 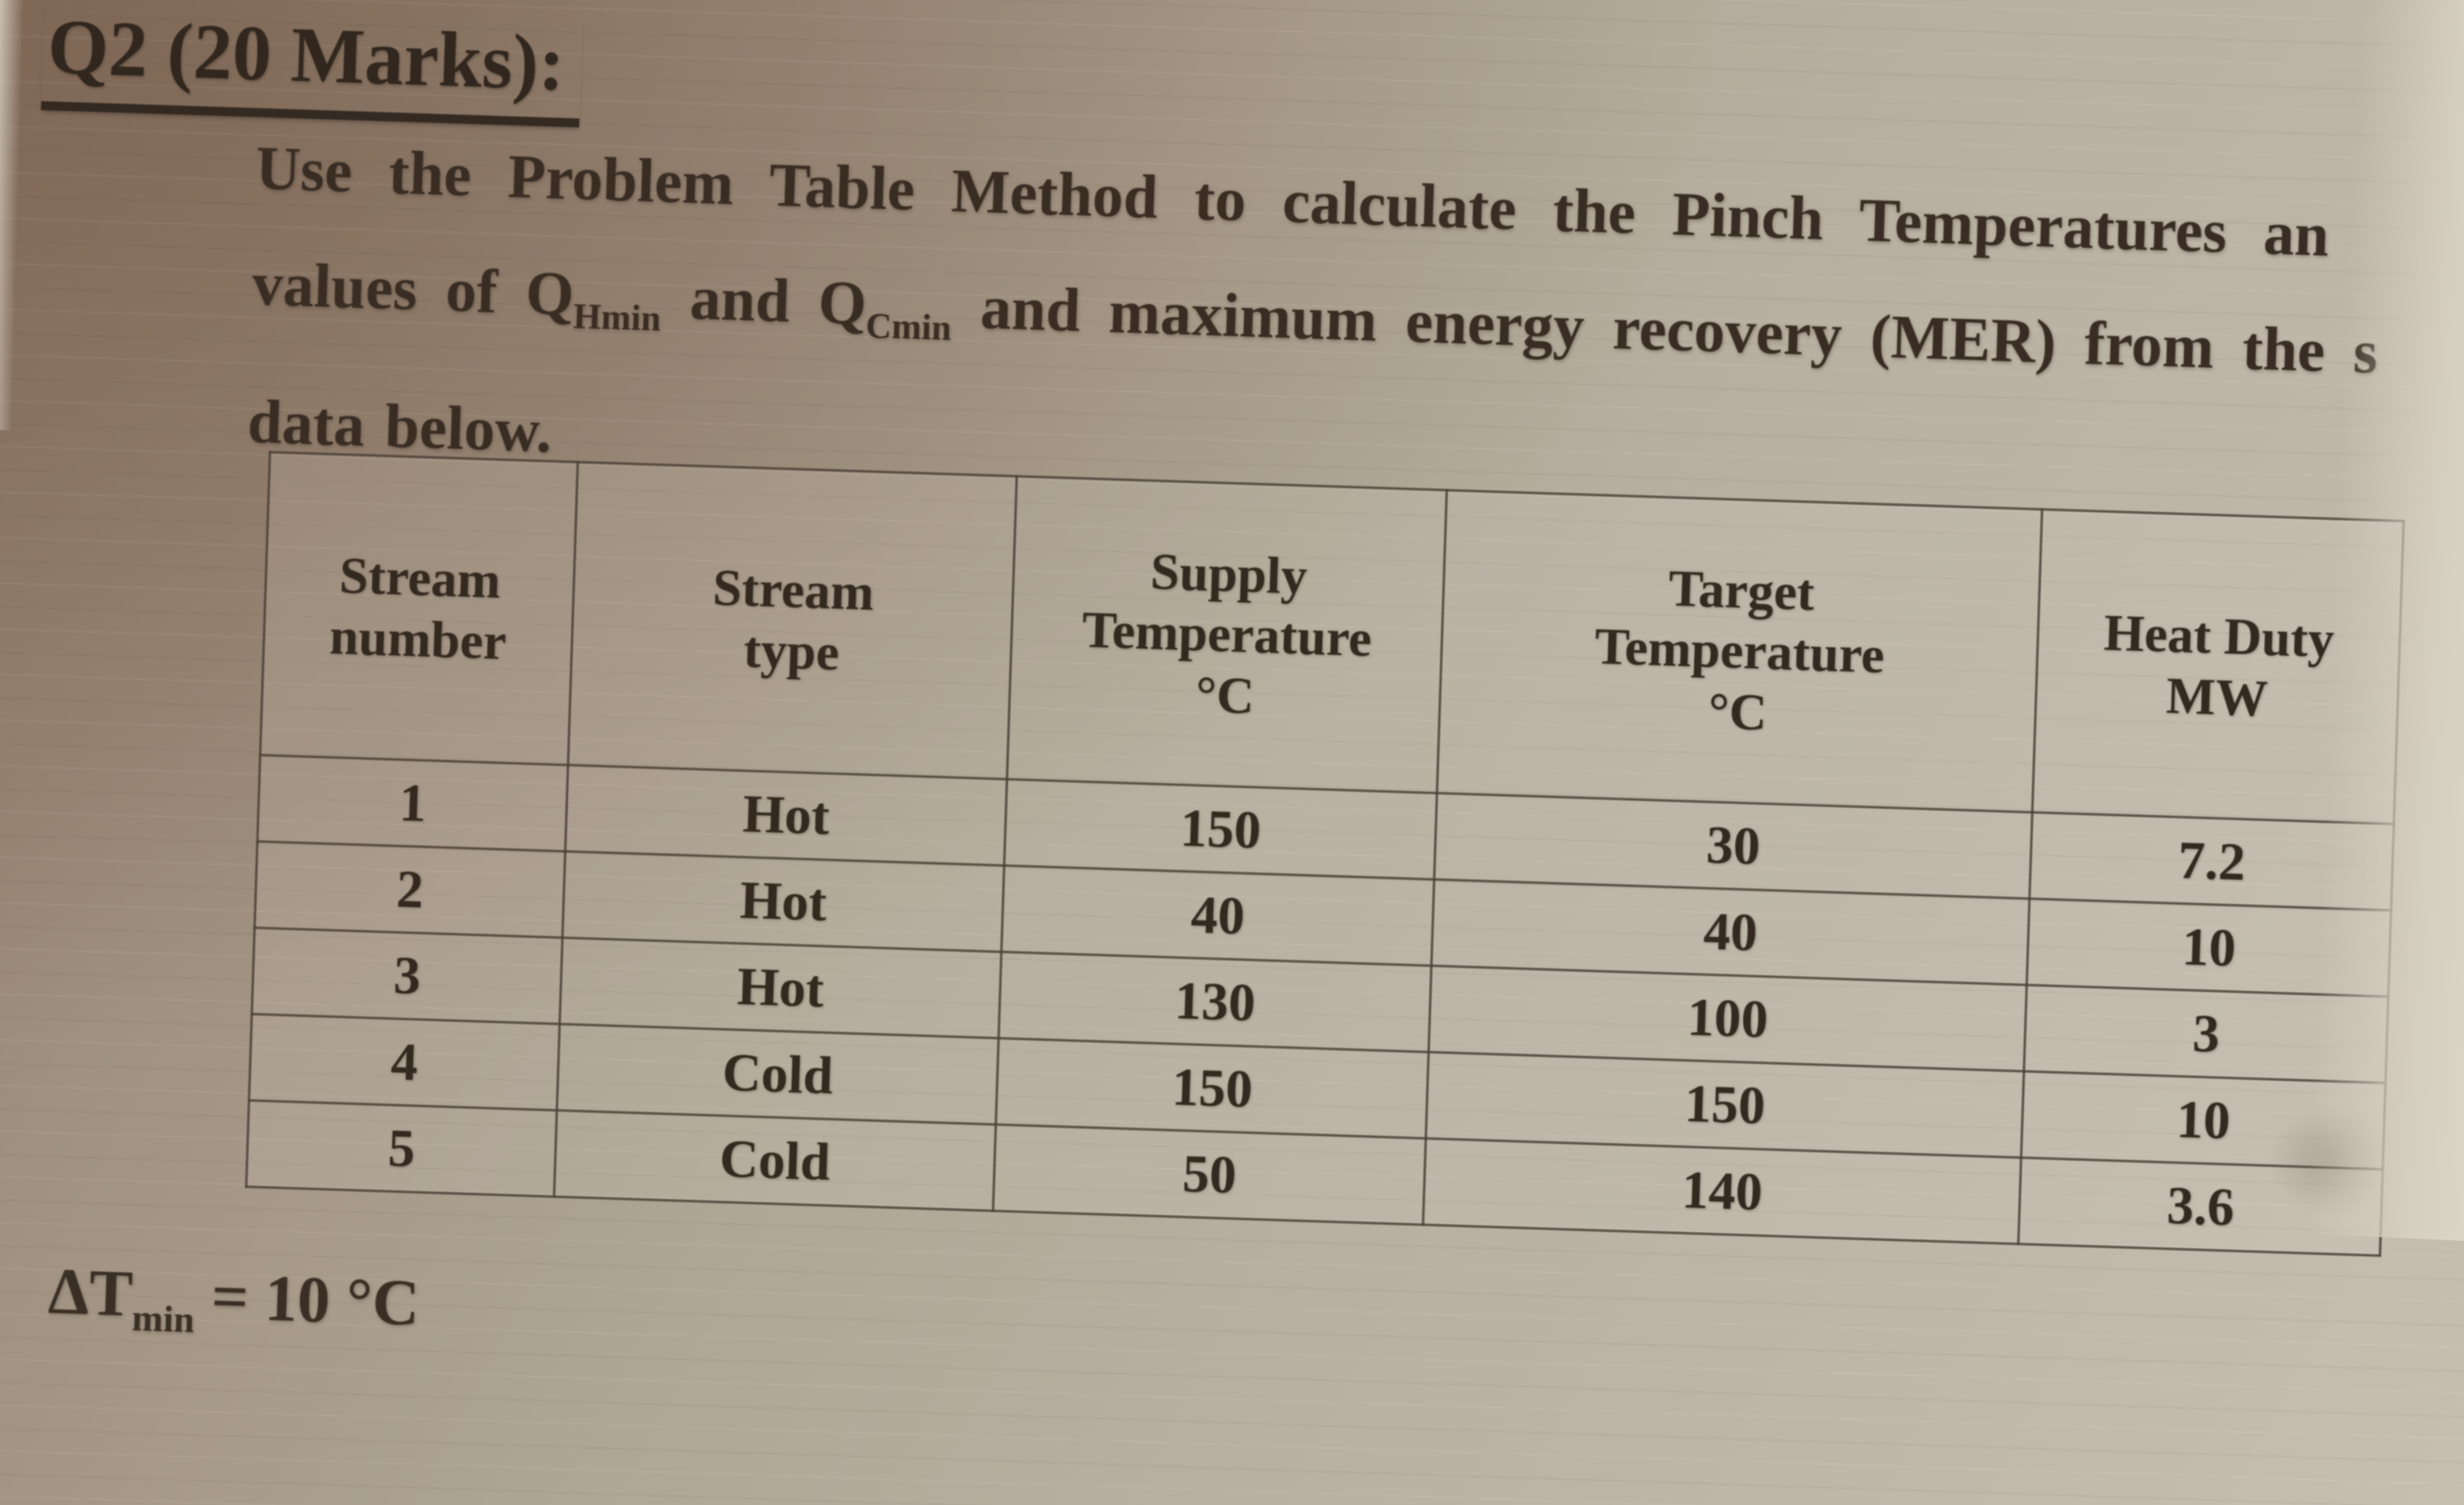 I want to click on cell-r2-c2: Hot, so click(x=783, y=902).